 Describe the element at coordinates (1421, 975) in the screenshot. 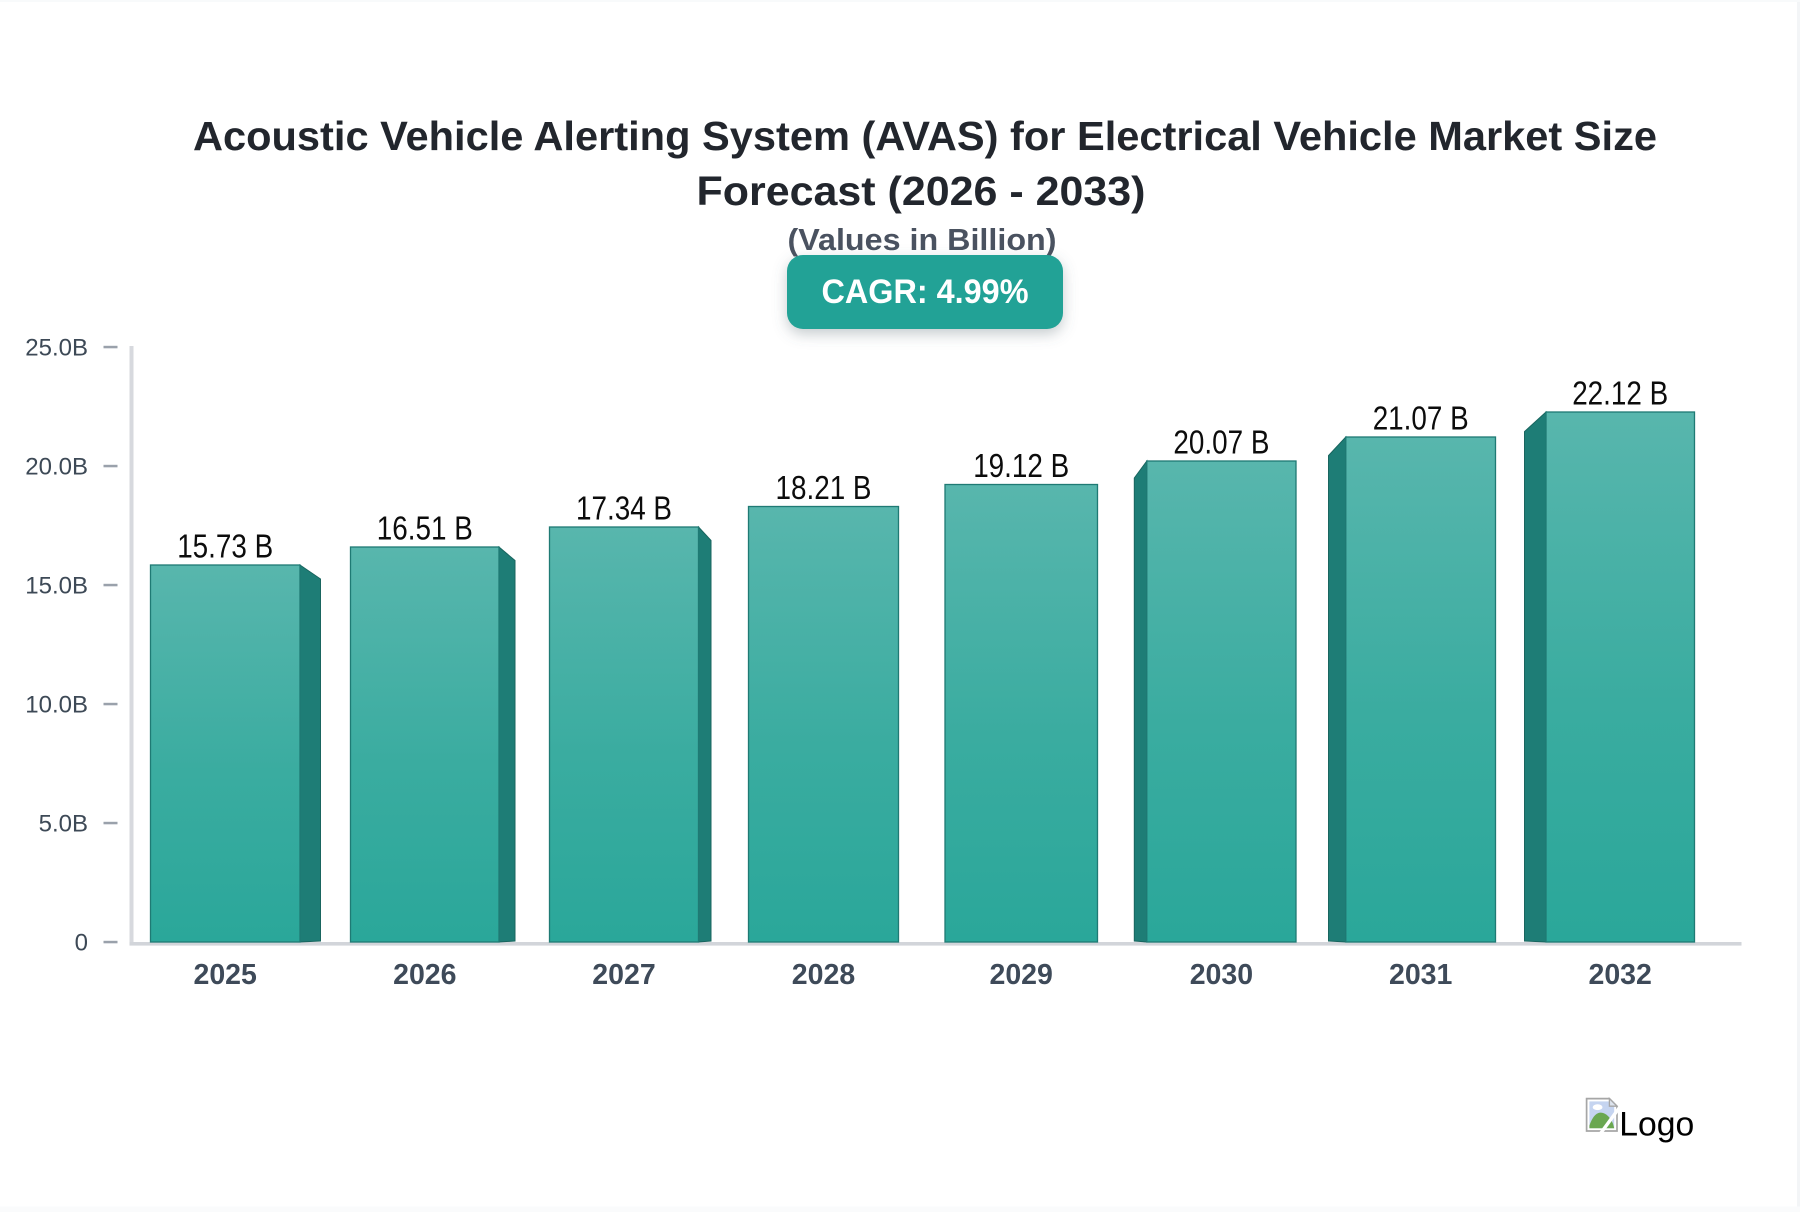

I see `svg-text: 2031` at that location.